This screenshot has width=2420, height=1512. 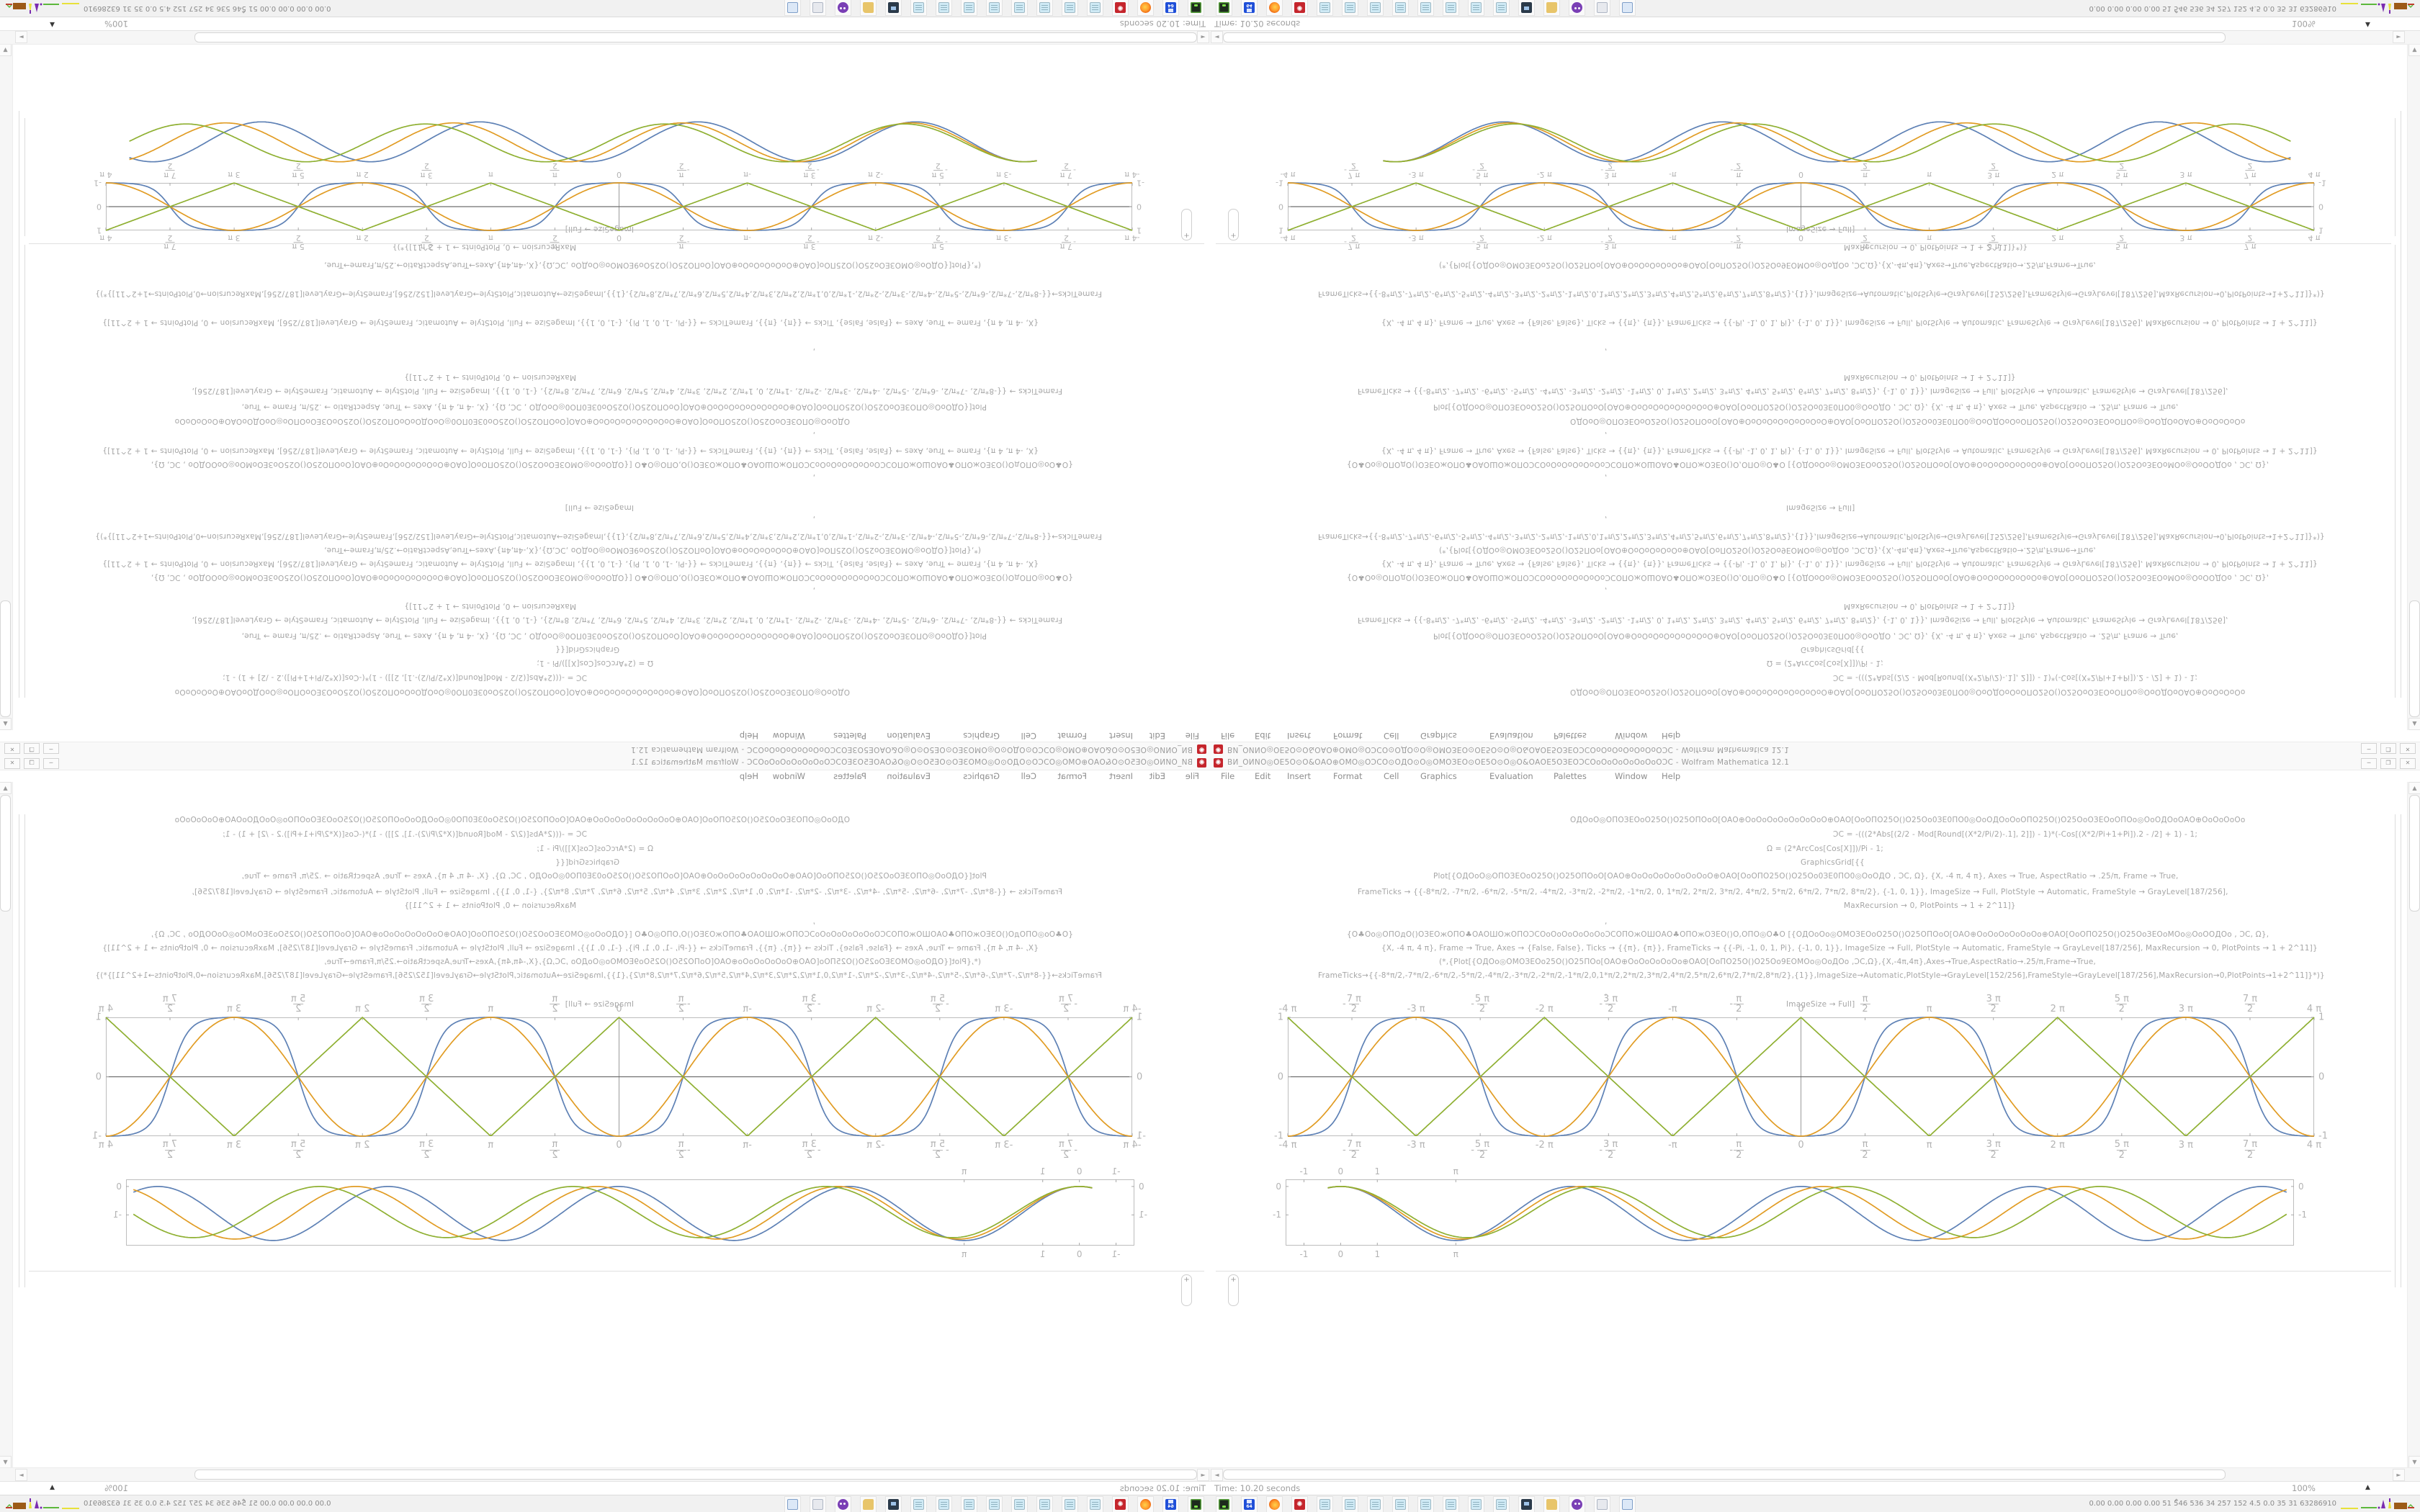 What do you see at coordinates (2414, 50) in the screenshot?
I see `scroll-down-icon: ▼` at bounding box center [2414, 50].